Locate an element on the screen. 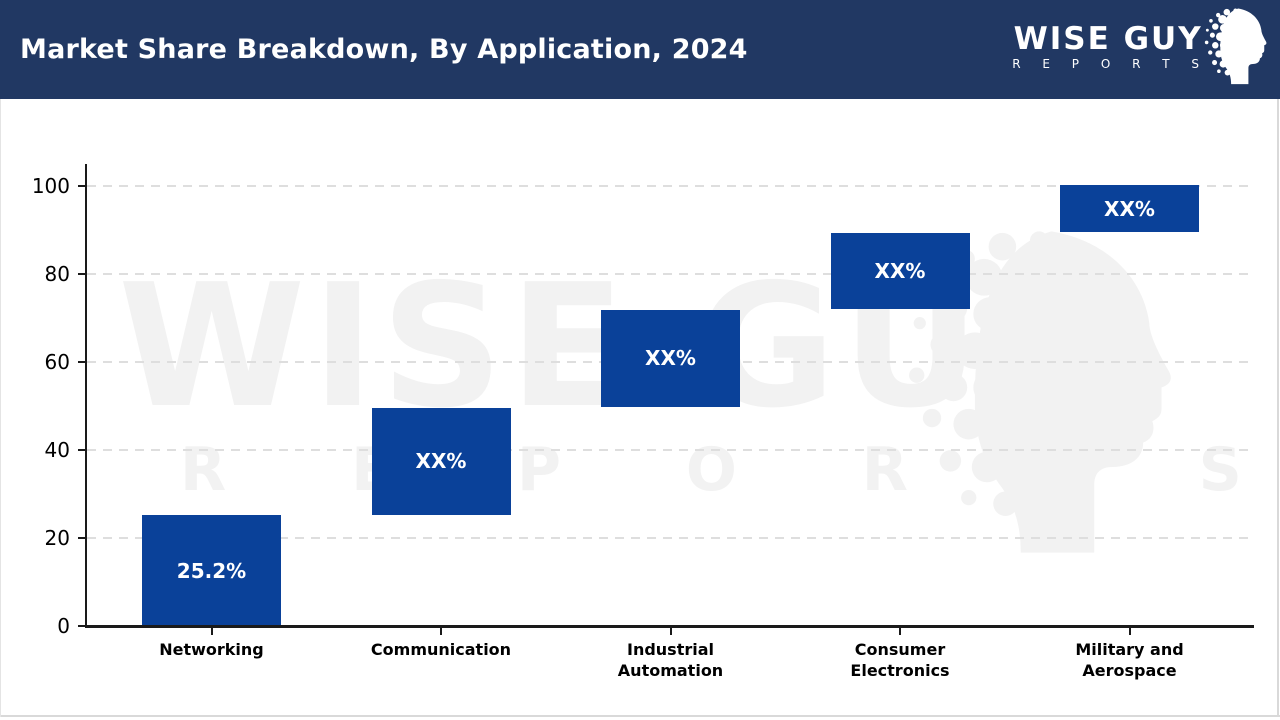  y-tick-label-0: 0 is located at coordinates (63, 626).